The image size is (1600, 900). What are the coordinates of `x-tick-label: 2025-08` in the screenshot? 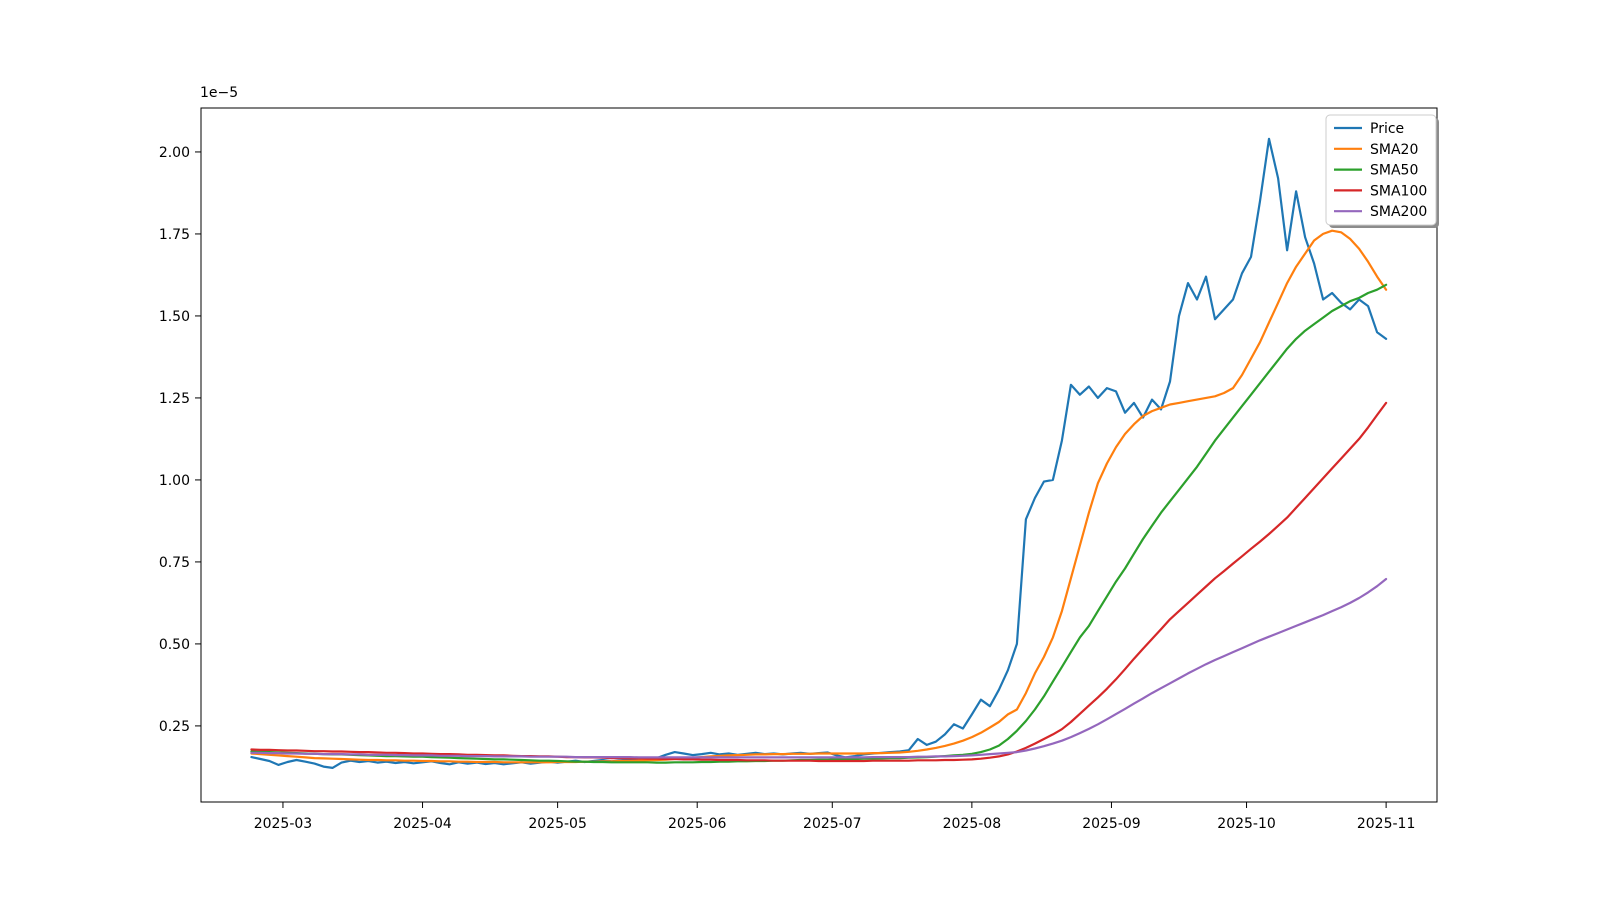 It's located at (972, 824).